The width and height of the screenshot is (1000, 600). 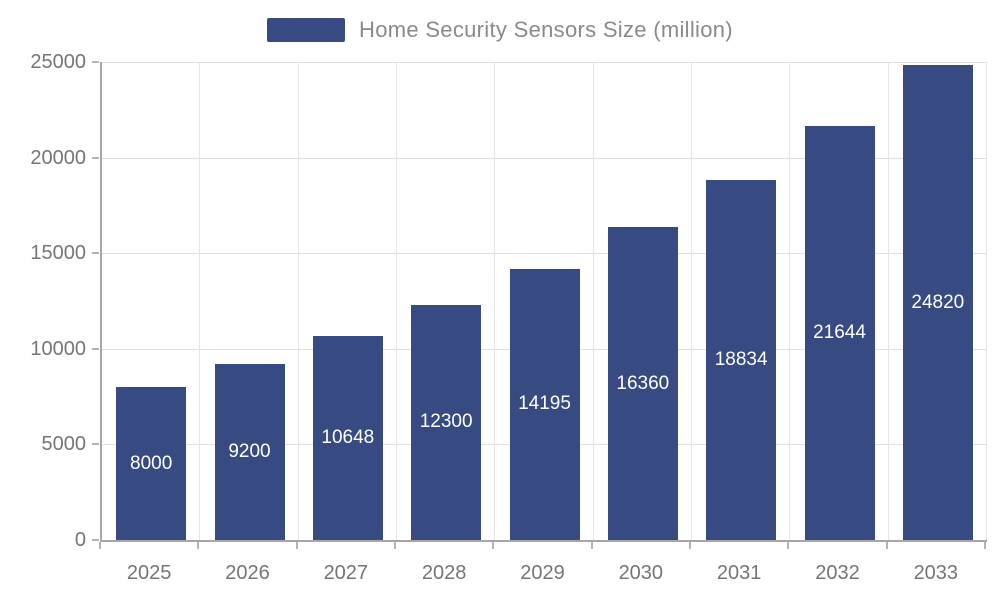 What do you see at coordinates (936, 573) in the screenshot?
I see `x-axis-tick-label: 2033` at bounding box center [936, 573].